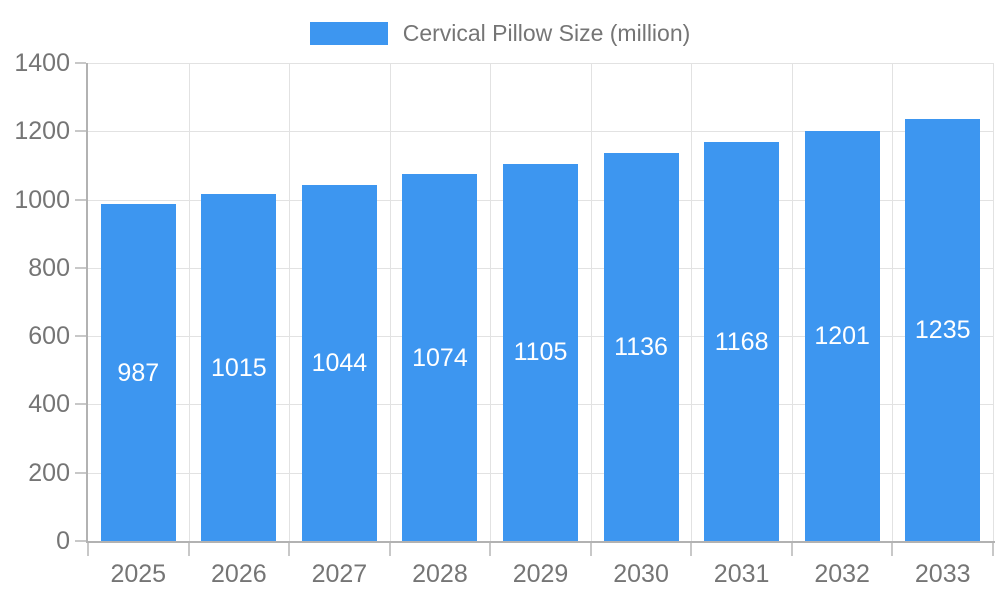 This screenshot has width=1000, height=600. I want to click on y-axis-label: 1200, so click(42, 131).